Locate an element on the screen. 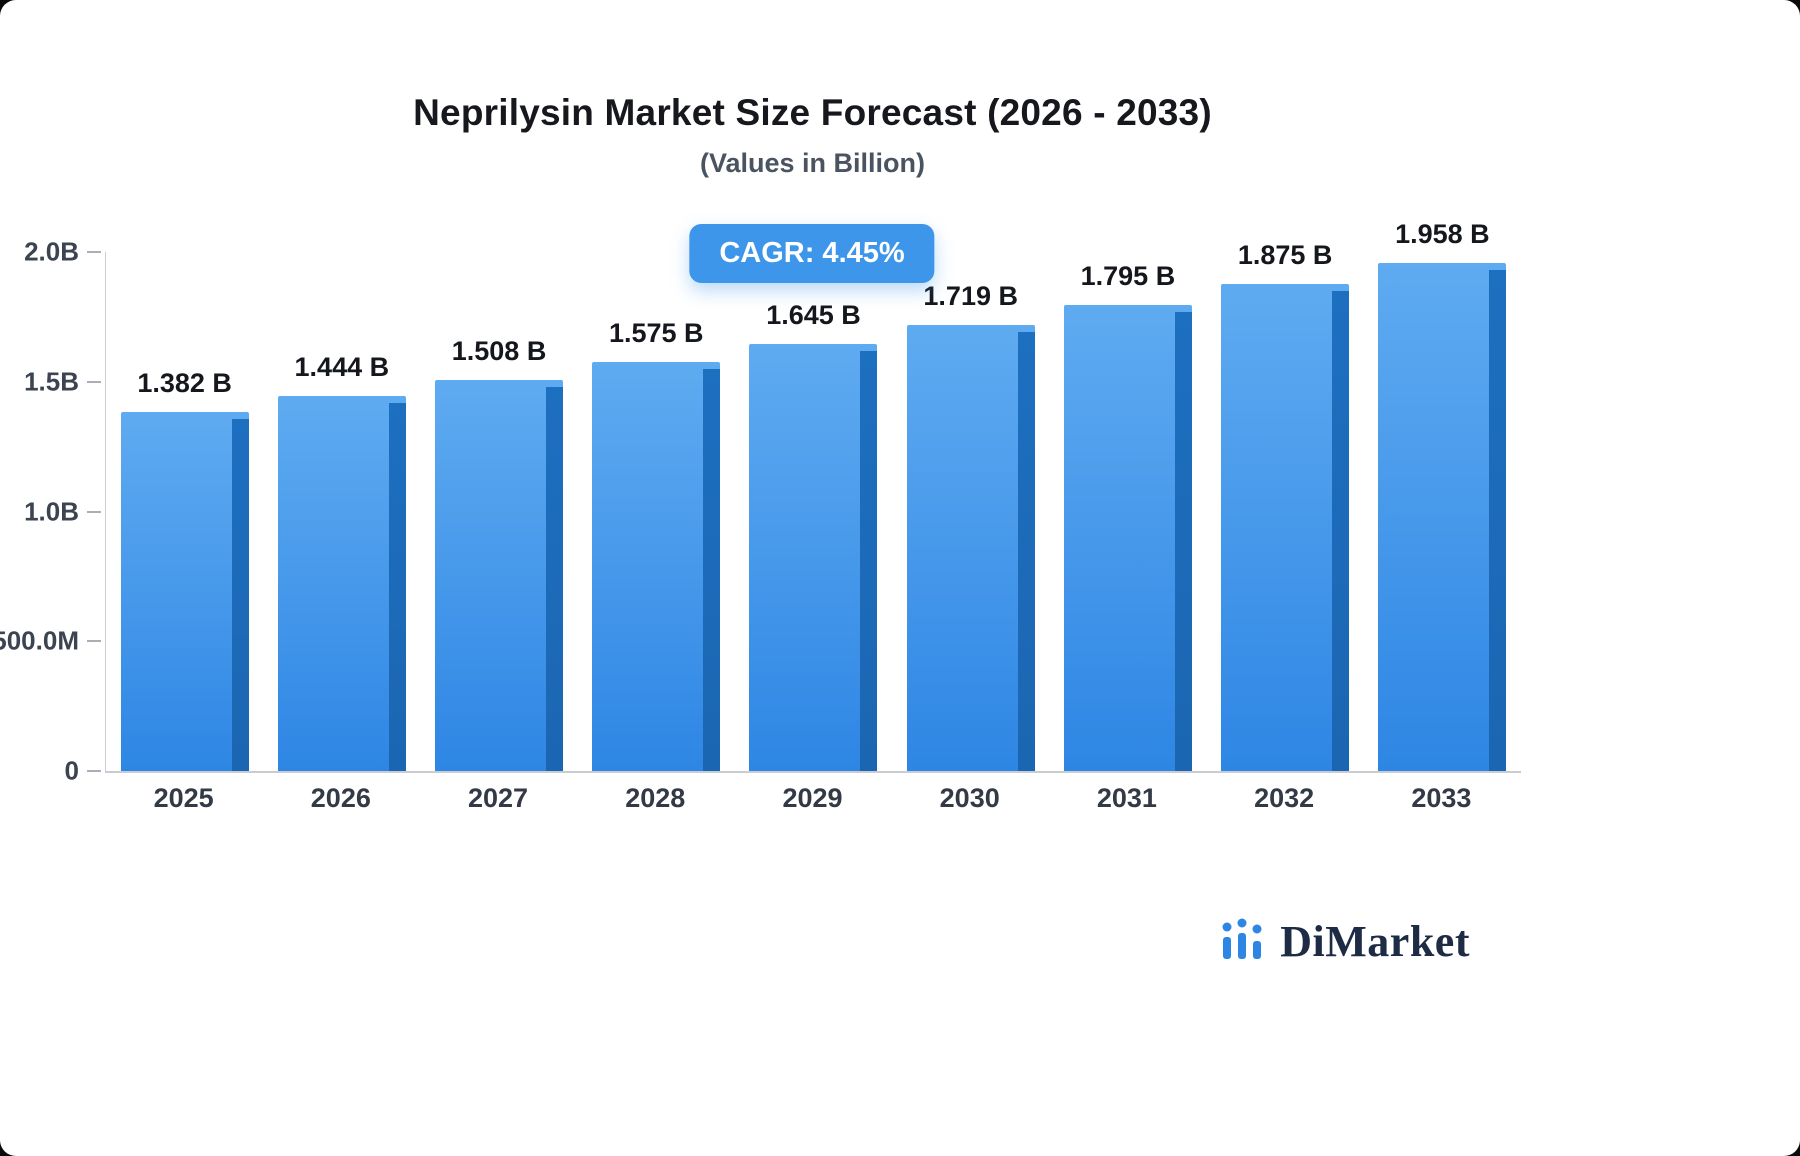  x-axis: 2025 2026 2027 2028 2029 2030 2031 2032 2033 is located at coordinates (812, 798).